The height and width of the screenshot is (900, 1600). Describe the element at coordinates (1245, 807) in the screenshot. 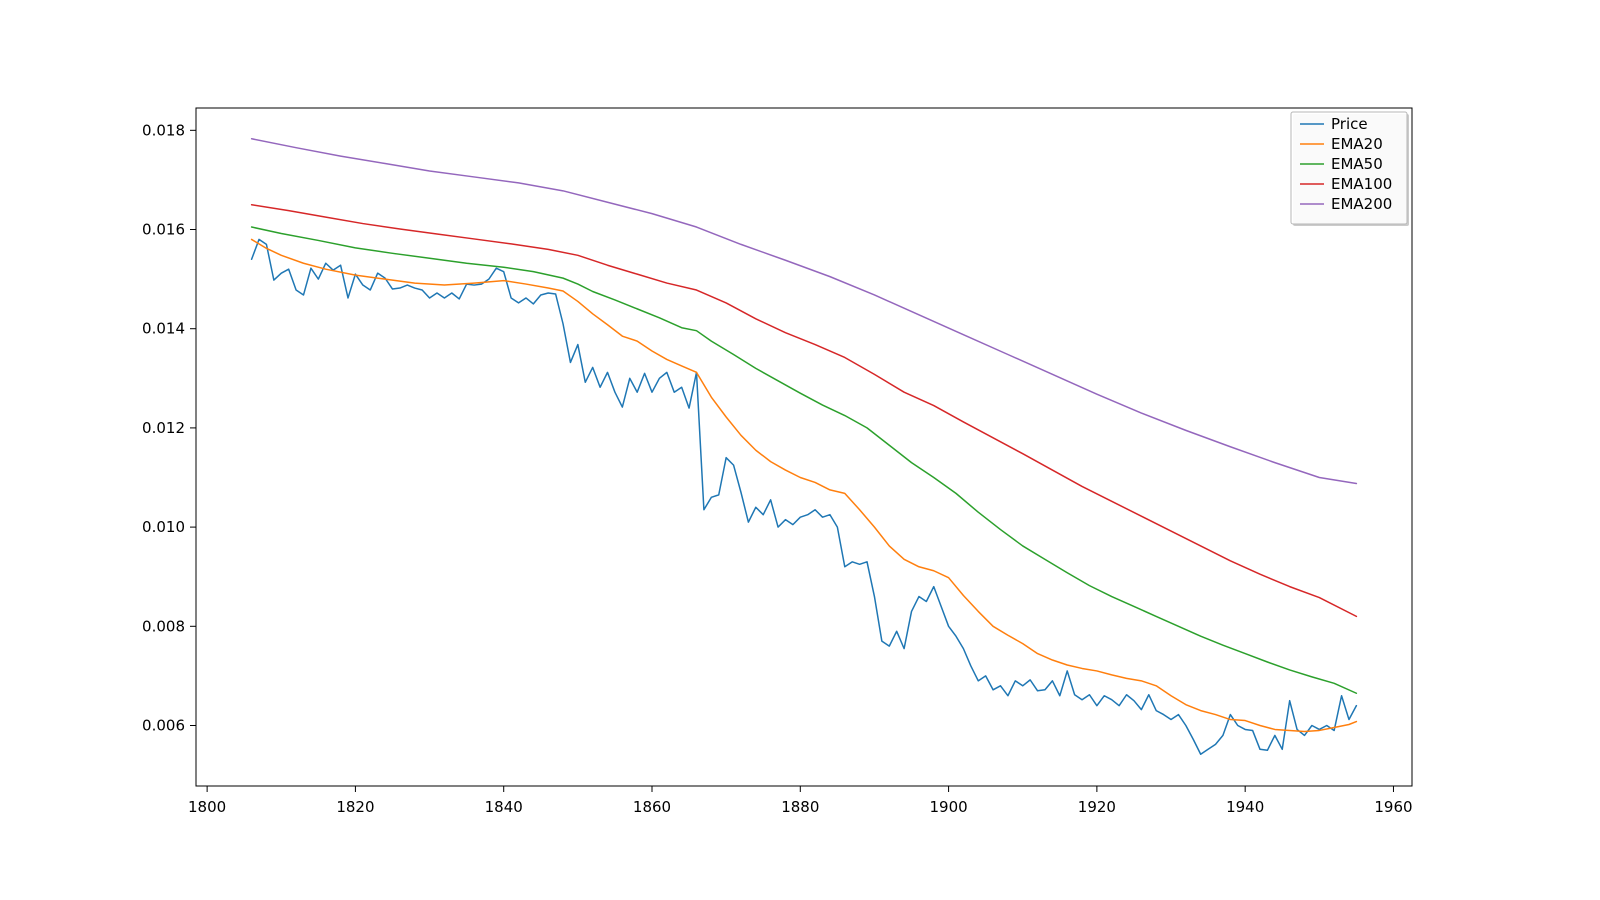

I see `x-tick-label: 1940` at that location.